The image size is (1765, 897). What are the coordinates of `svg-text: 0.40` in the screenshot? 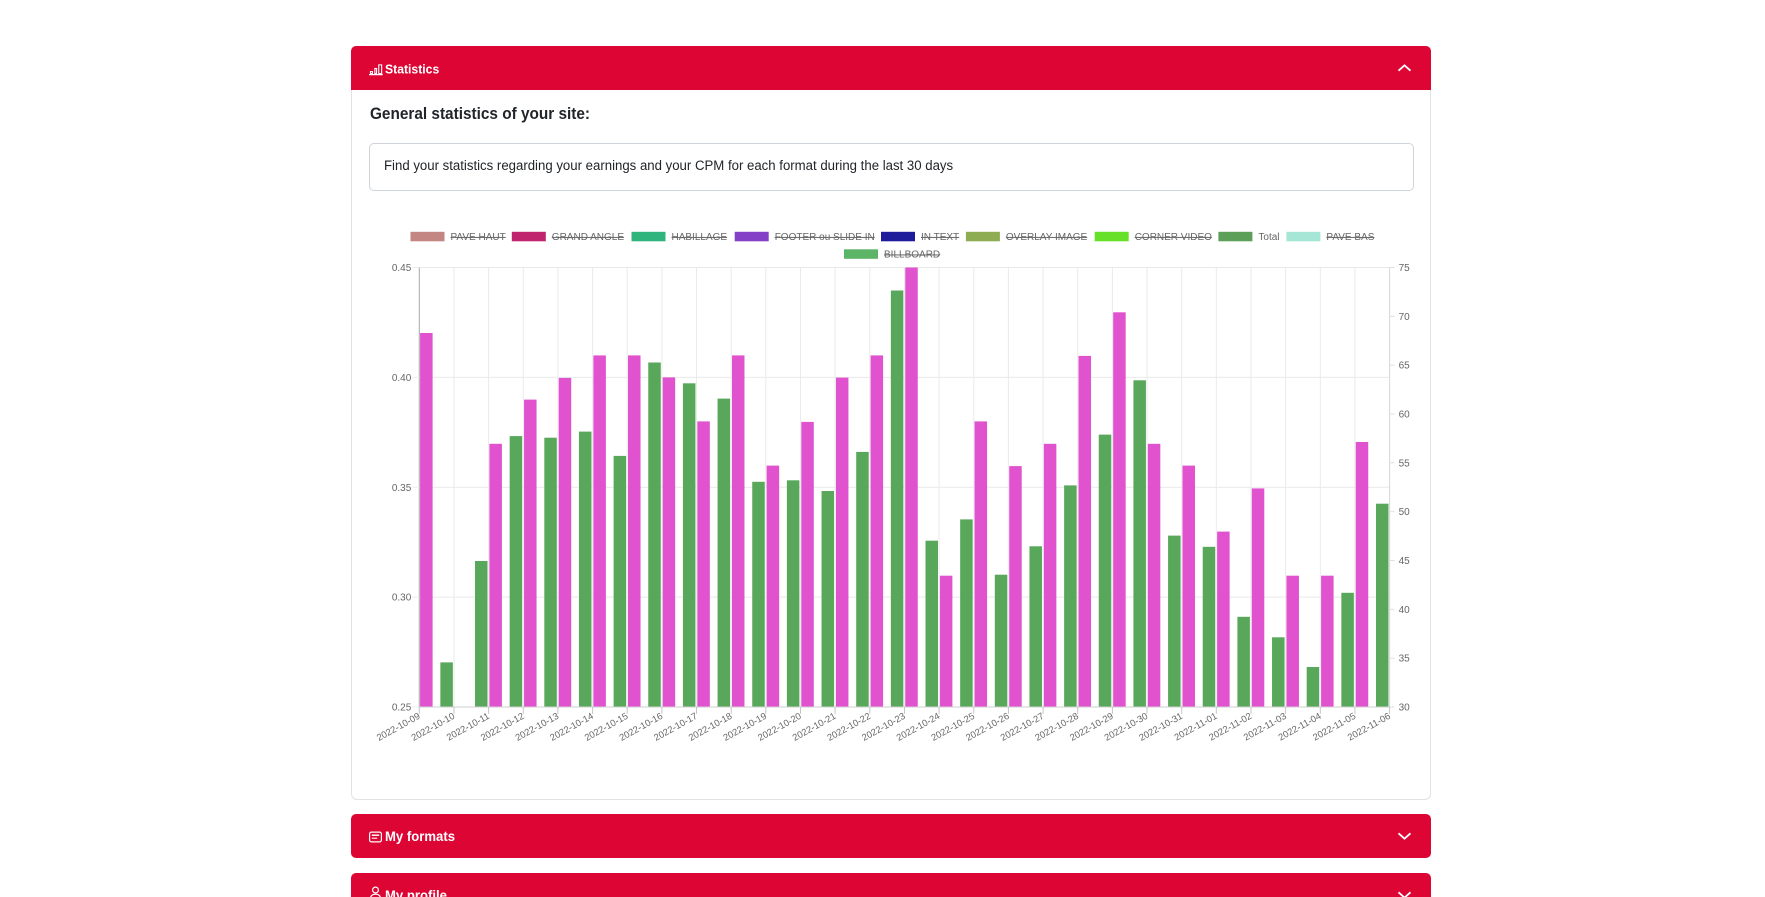 It's located at (402, 378).